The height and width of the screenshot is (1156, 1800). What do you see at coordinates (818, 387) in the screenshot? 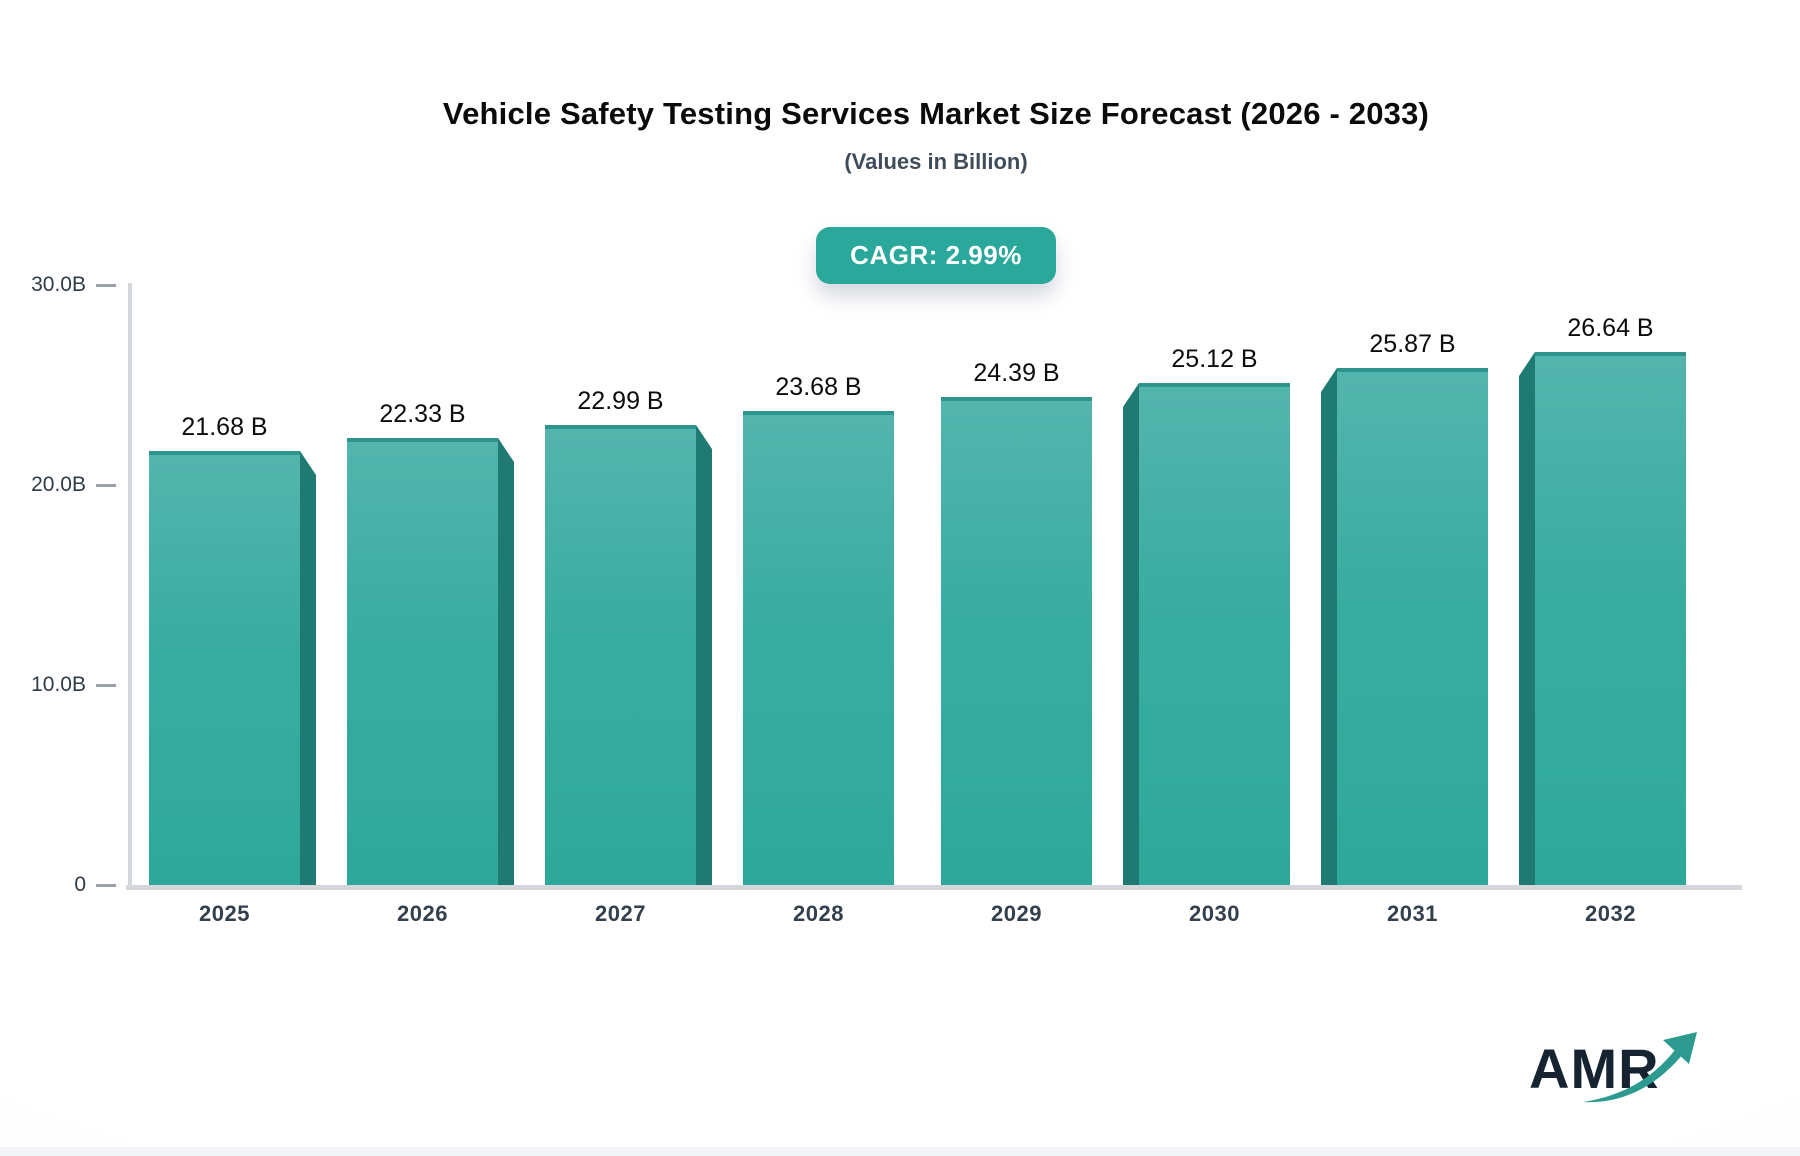
I see `bar-value-label-2028: 23.68 B` at bounding box center [818, 387].